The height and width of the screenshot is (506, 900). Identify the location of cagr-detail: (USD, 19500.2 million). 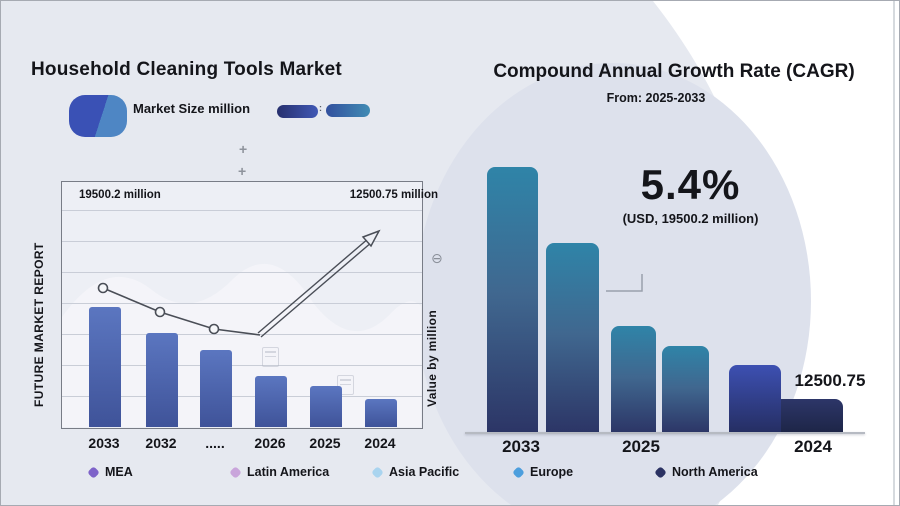
(690, 218).